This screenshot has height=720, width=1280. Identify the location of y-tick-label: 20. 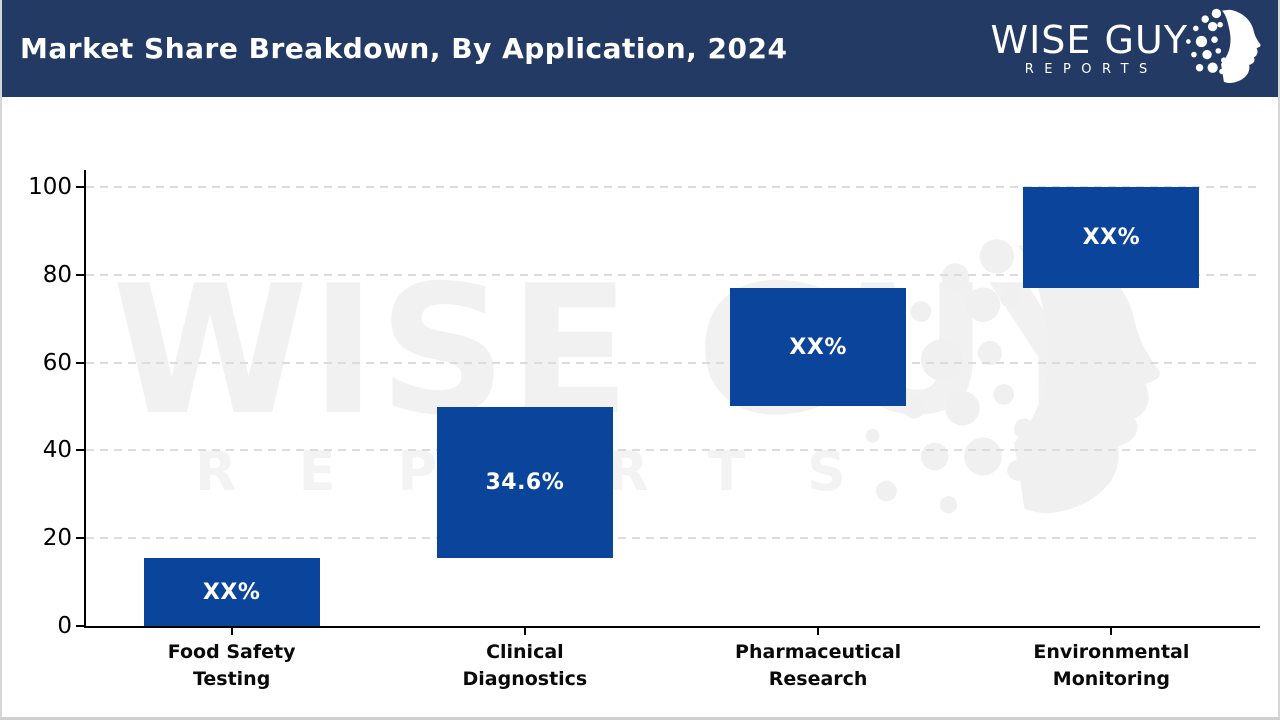
(57, 538).